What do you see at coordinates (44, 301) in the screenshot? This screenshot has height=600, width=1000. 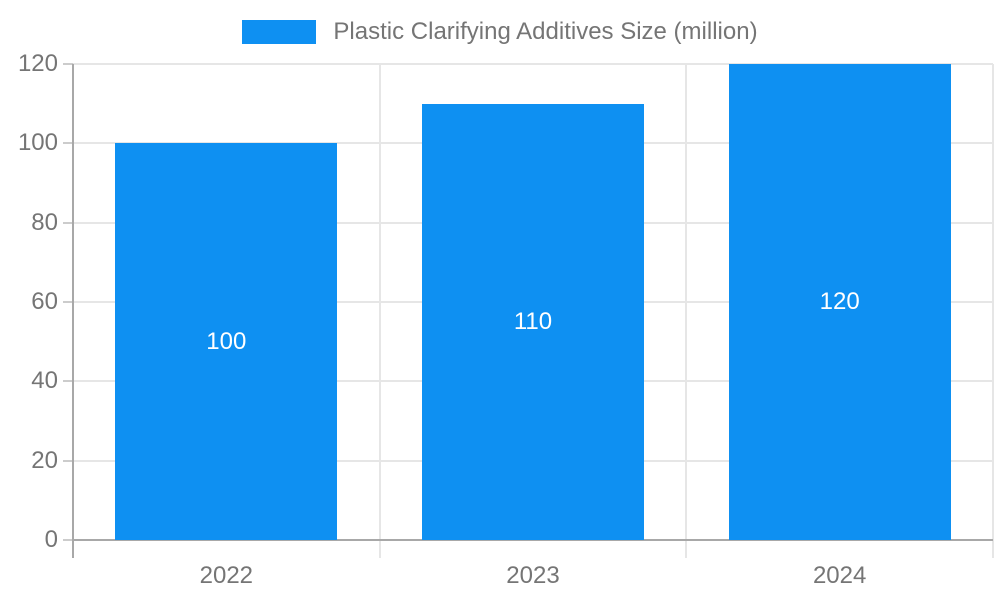 I see `y-tick-label: 60` at bounding box center [44, 301].